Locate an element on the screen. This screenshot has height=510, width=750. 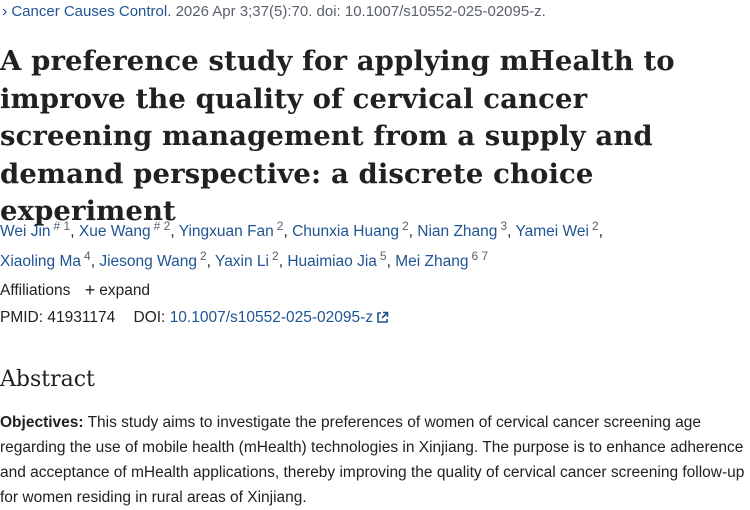
affiliation-ref: 5 is located at coordinates (383, 256).